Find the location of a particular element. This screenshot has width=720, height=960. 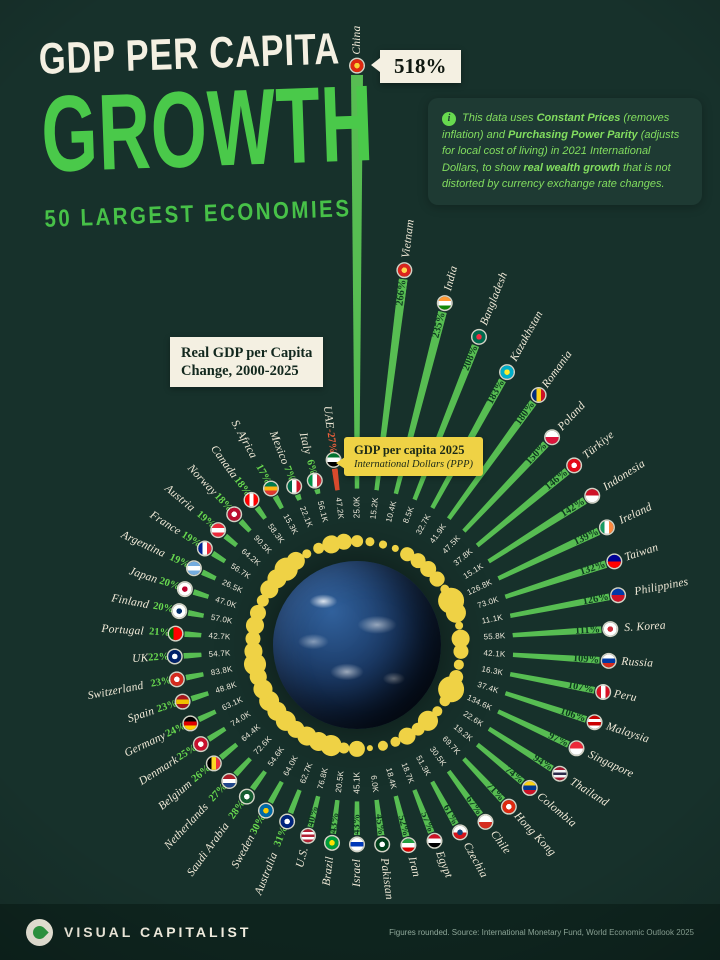

earth-image is located at coordinates (357, 645).